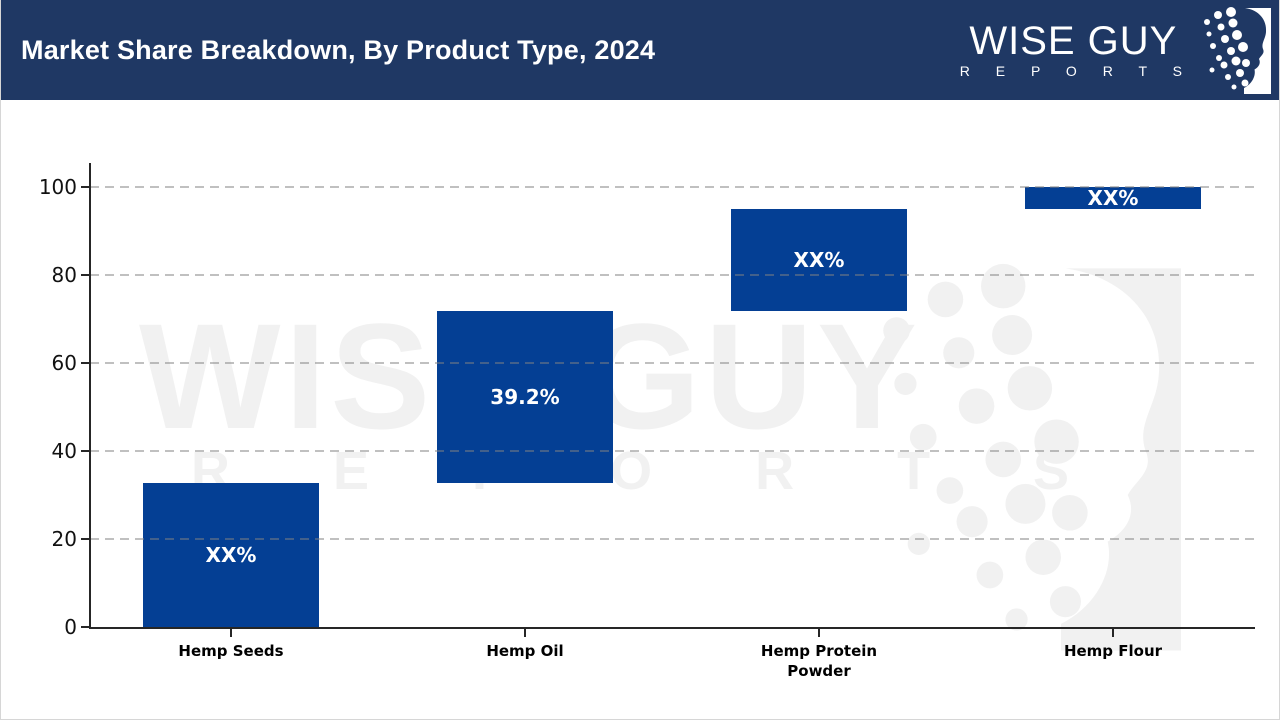 The height and width of the screenshot is (720, 1280). What do you see at coordinates (70, 627) in the screenshot?
I see `y-tick-label: 0` at bounding box center [70, 627].